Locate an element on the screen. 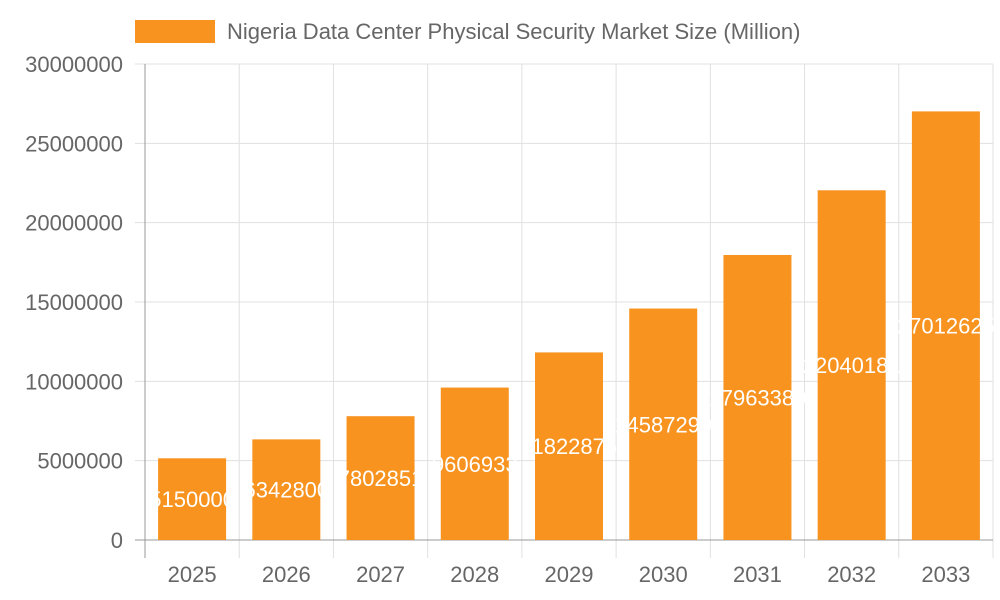 The width and height of the screenshot is (1000, 600). legend-swatch is located at coordinates (175, 31).